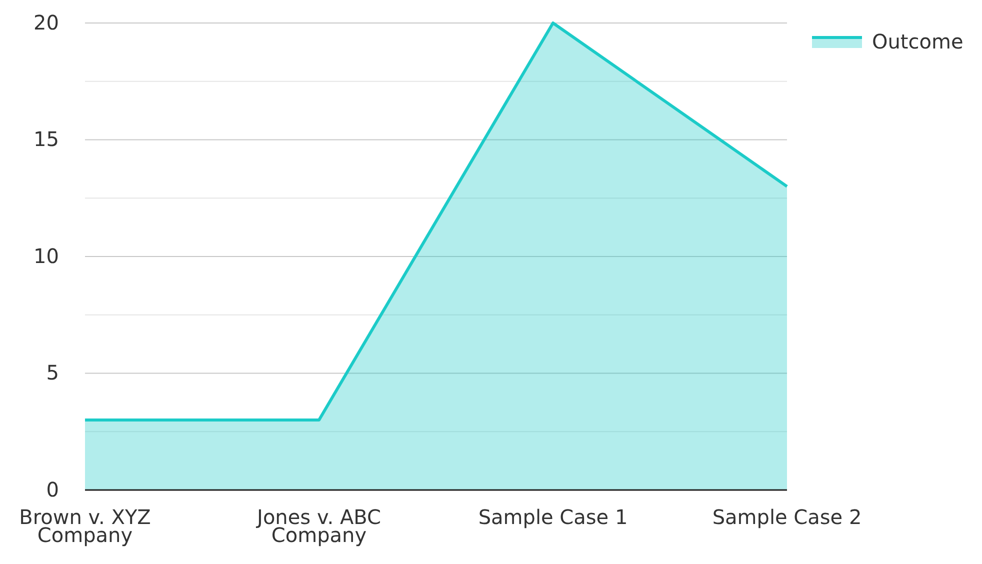 Image resolution: width=982 pixels, height=564 pixels. Describe the element at coordinates (318, 526) in the screenshot. I see `x-tick-label: Jones v. ABC Company` at that location.